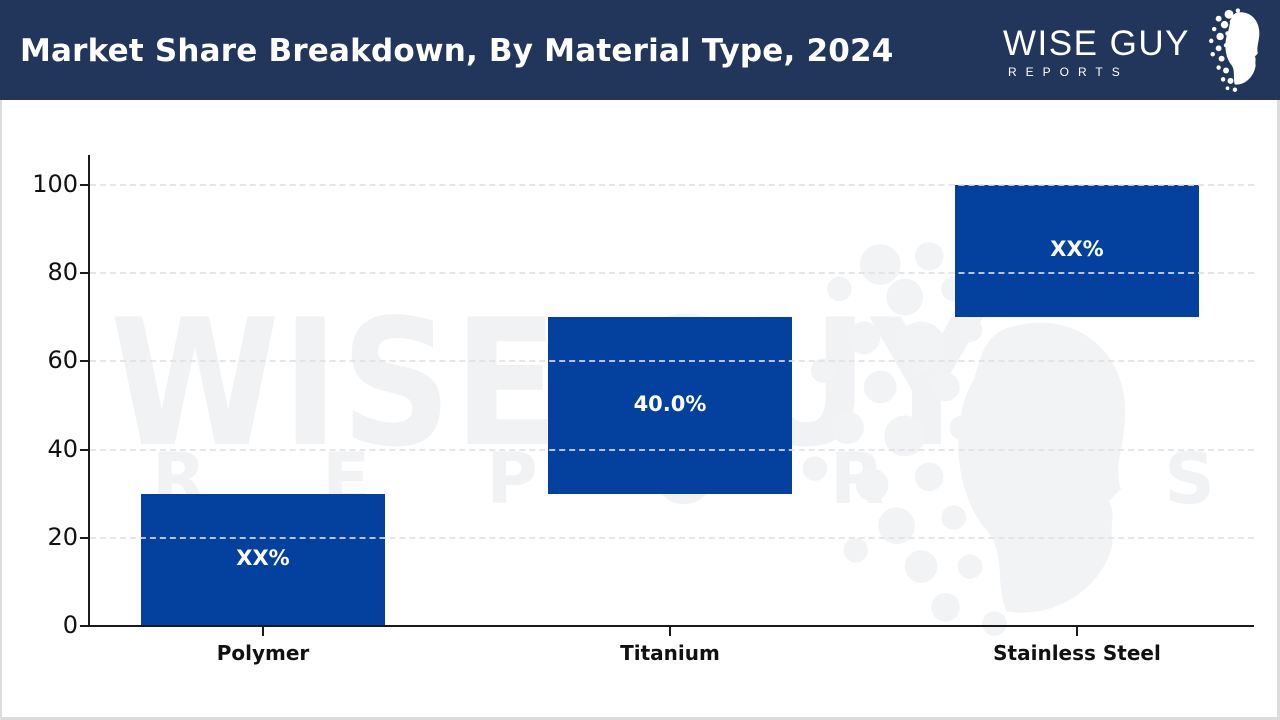 This screenshot has height=720, width=1280. I want to click on logo-text: WISE GUY REPORTS, so click(1096, 52).